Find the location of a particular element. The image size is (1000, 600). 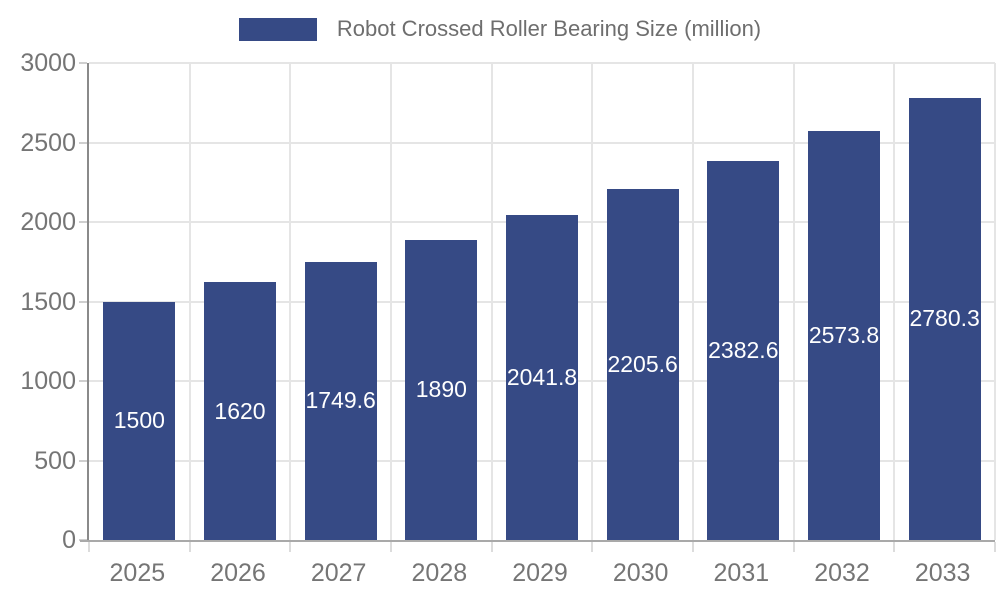

x-tick-label: 2030 is located at coordinates (640, 573).